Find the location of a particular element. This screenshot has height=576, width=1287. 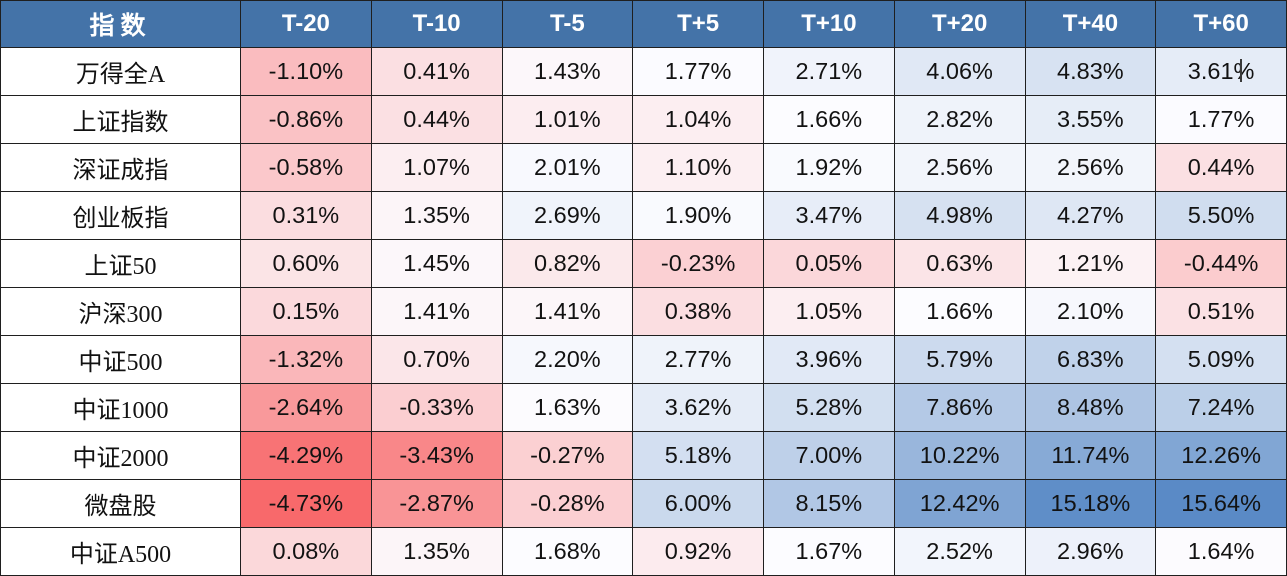

return-value-cell: 0.60% is located at coordinates (306, 263).